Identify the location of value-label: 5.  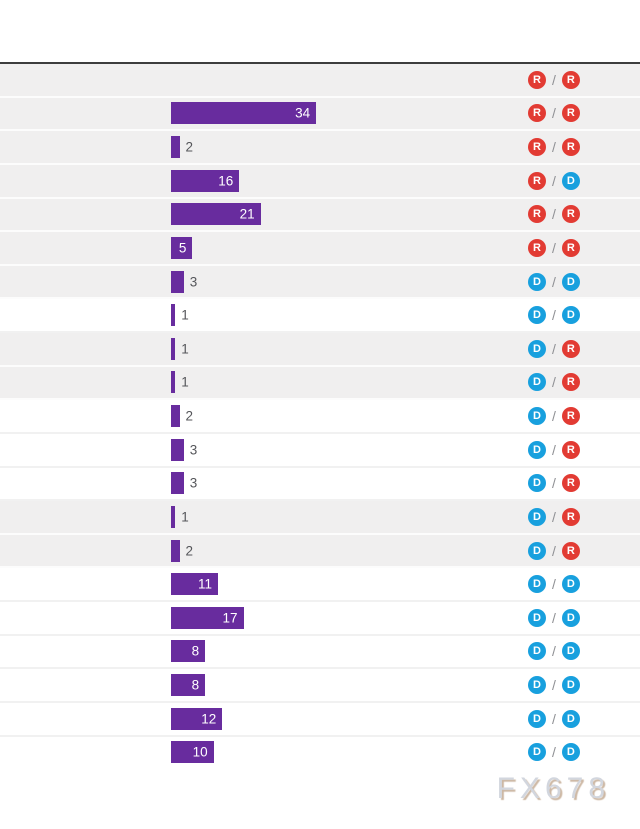
(182, 248).